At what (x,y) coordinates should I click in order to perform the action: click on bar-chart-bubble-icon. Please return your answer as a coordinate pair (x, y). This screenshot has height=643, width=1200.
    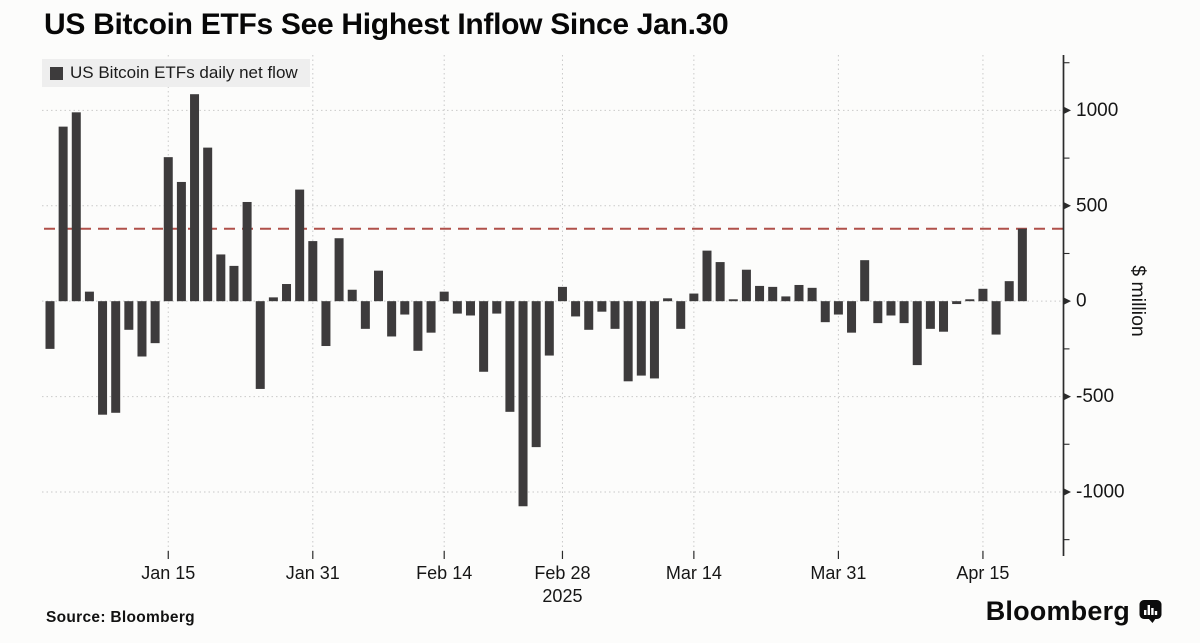
    Looking at the image, I should click on (1150, 611).